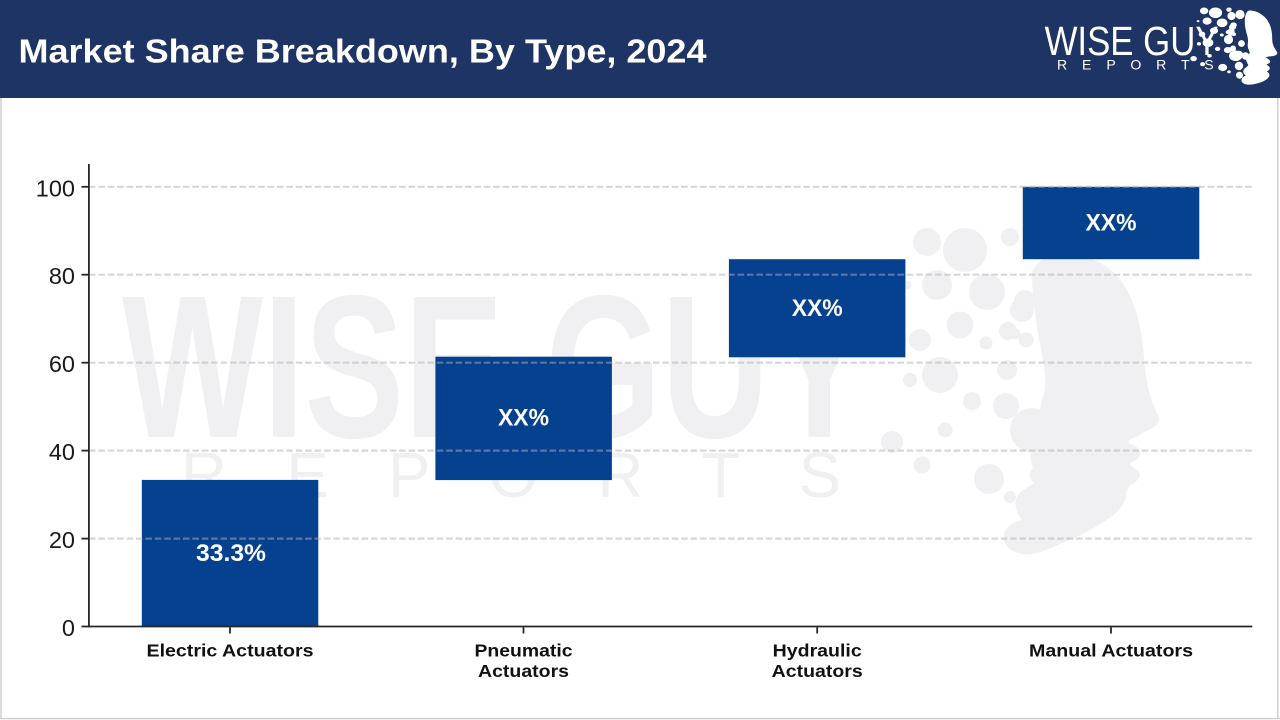  Describe the element at coordinates (363, 51) in the screenshot. I see `svg-text:Market Share Breakdown, By Typ: Market Share Breakdown, By Type, 2024` at that location.